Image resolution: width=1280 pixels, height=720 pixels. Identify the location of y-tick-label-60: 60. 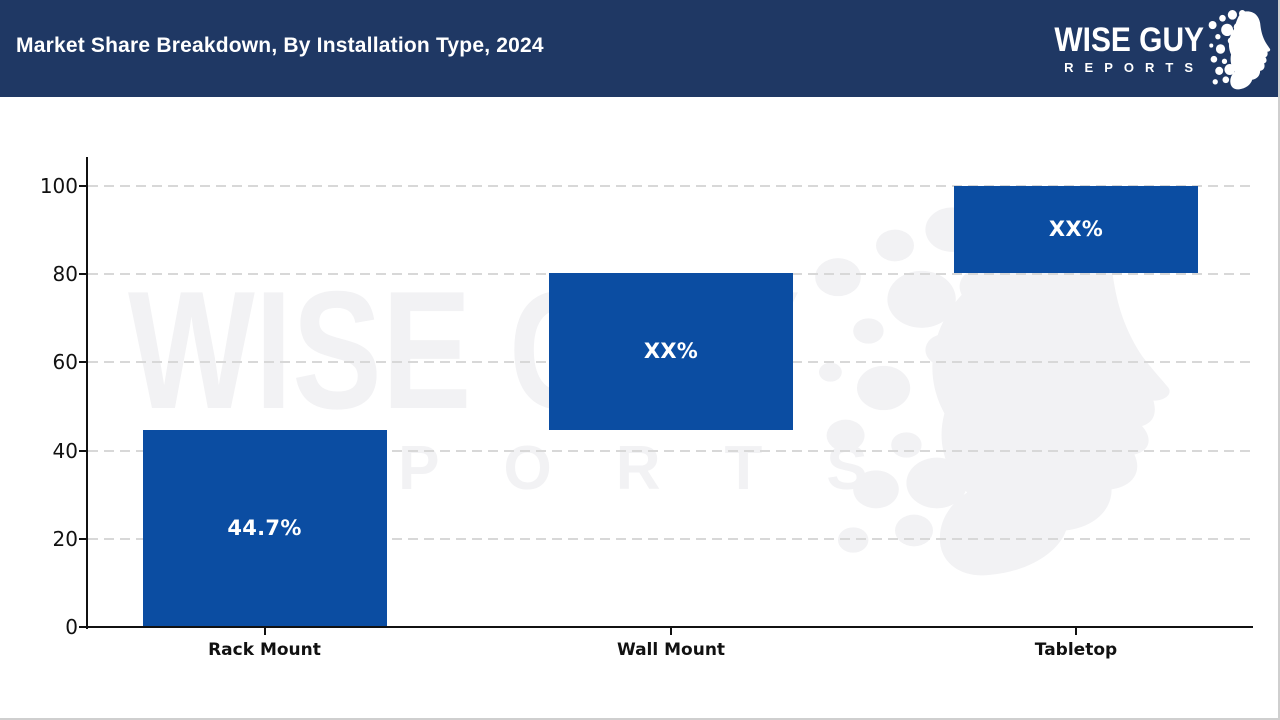
(65, 362).